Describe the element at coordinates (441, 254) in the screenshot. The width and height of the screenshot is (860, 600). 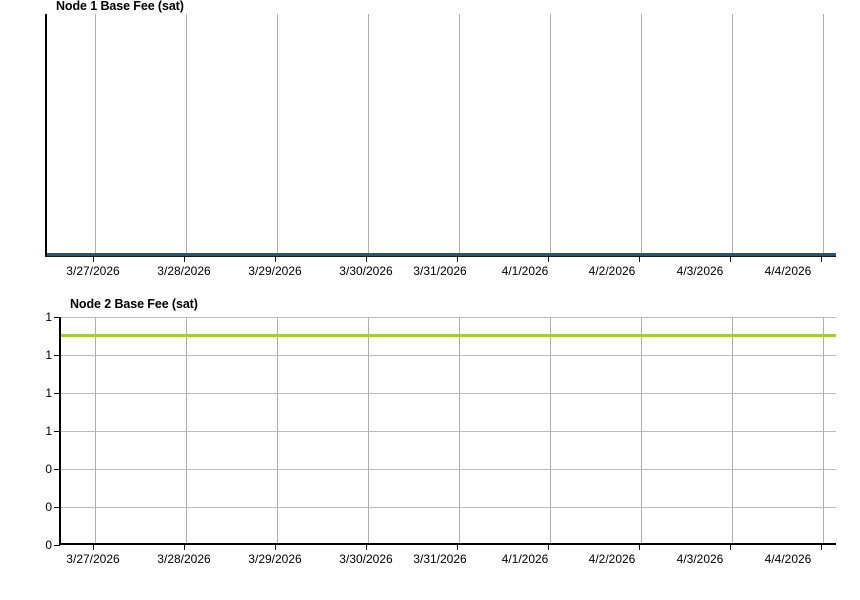
I see `chart-1-series-line` at that location.